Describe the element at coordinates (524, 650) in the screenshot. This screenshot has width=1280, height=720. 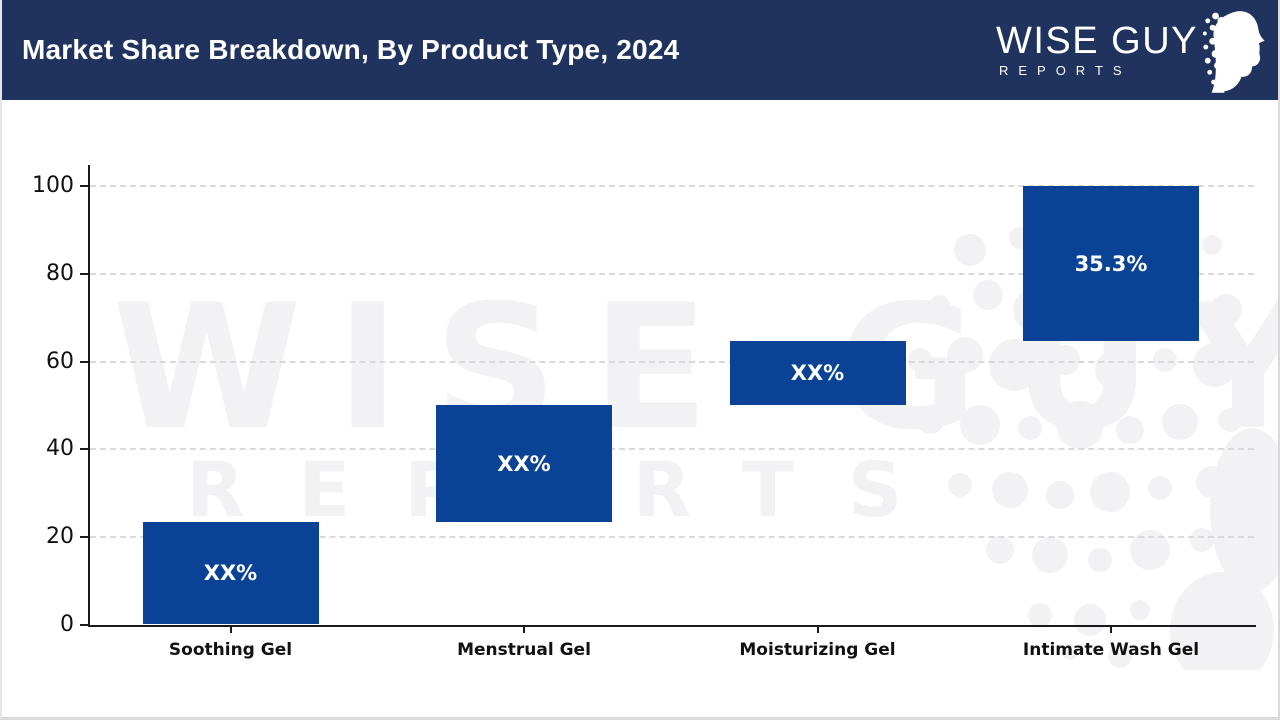
I see `x-axis-label: Menstrual Gel` at that location.